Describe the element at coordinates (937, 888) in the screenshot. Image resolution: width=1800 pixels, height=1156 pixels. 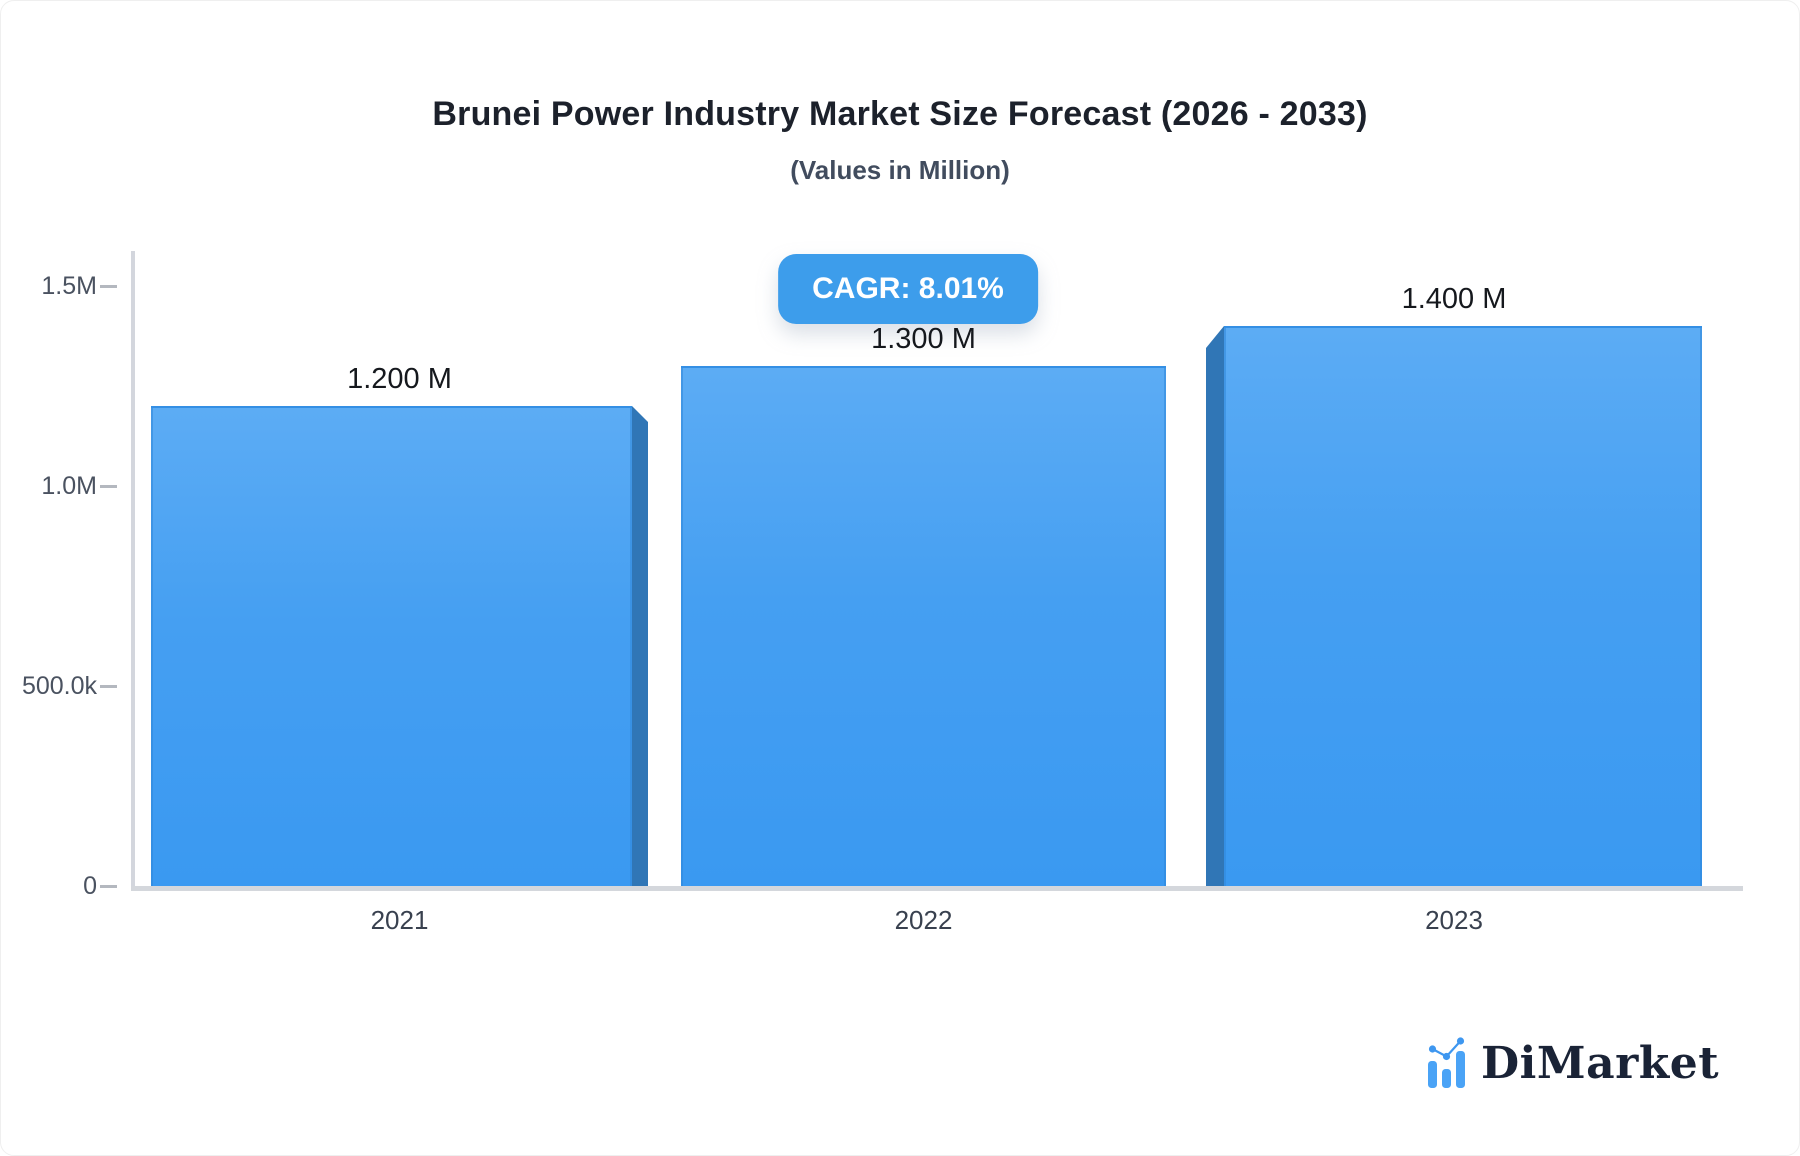
I see `x-axis-line` at that location.